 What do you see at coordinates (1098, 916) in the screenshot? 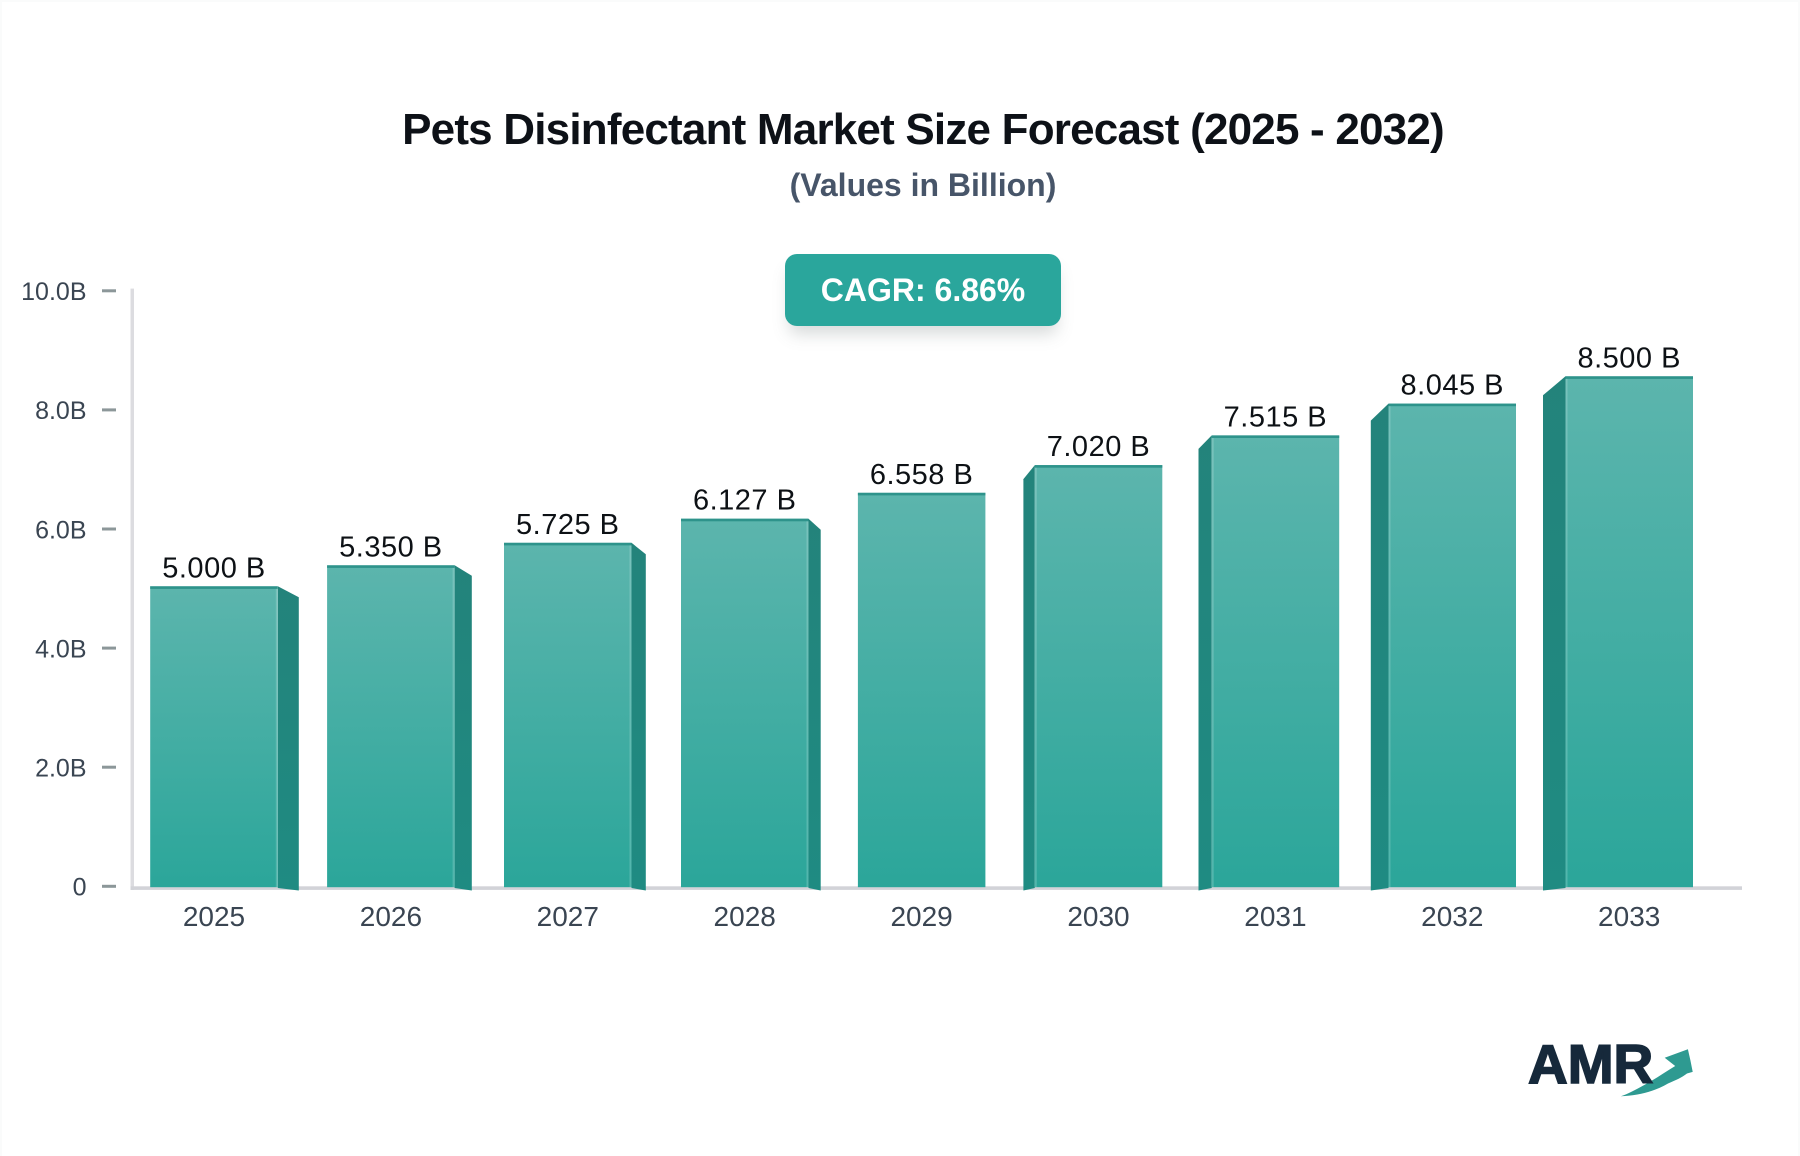
I see `svg-text: 2030` at bounding box center [1098, 916].